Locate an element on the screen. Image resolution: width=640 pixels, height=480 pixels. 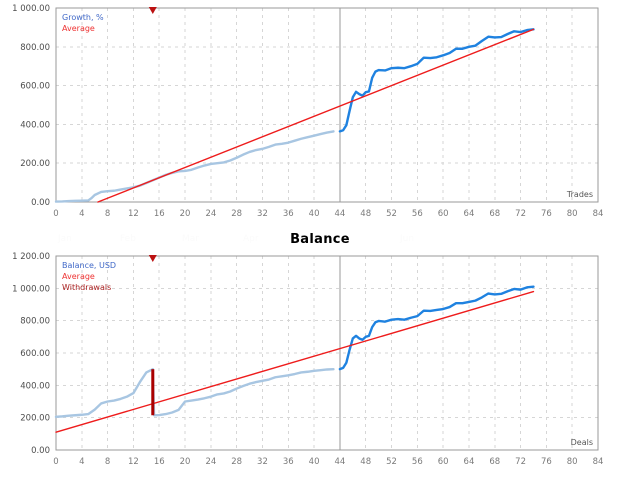
ghost-month-mar: Mar is located at coordinates (190, 239).